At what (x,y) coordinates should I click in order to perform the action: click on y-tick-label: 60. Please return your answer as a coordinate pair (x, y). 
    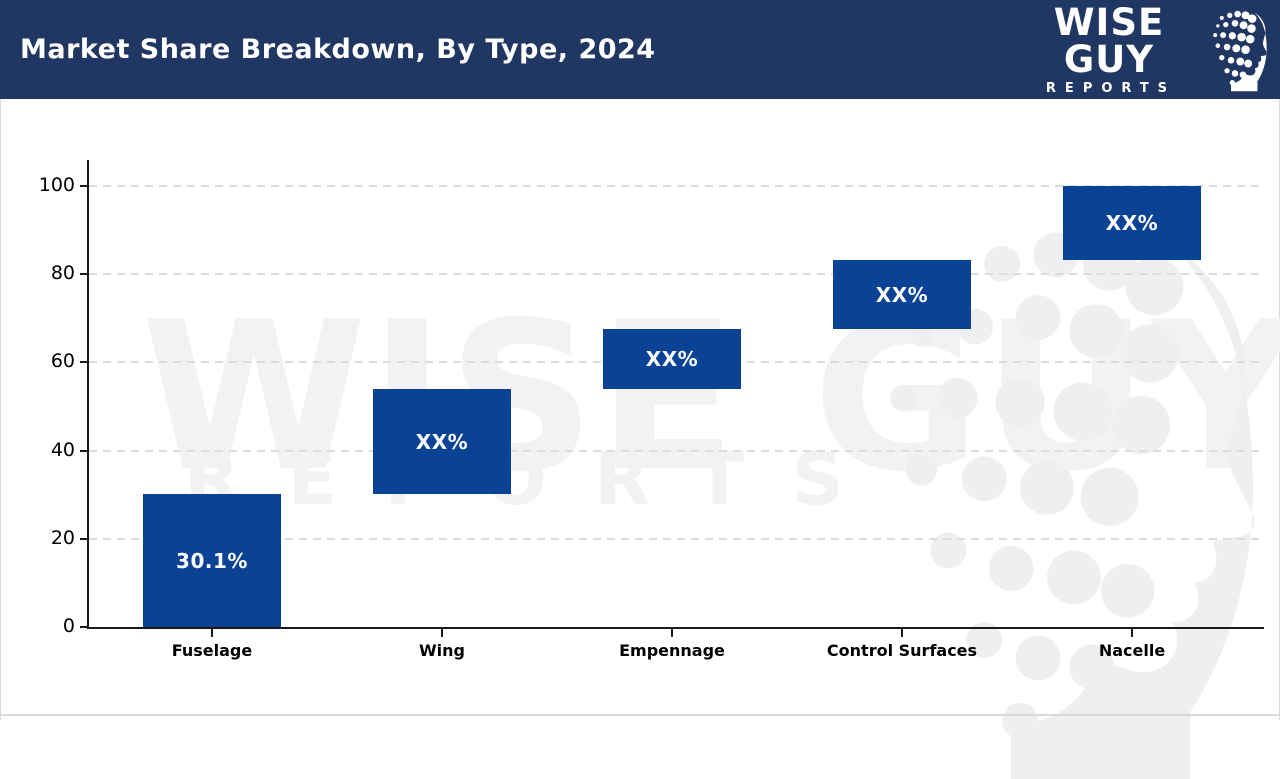
    Looking at the image, I should click on (62, 361).